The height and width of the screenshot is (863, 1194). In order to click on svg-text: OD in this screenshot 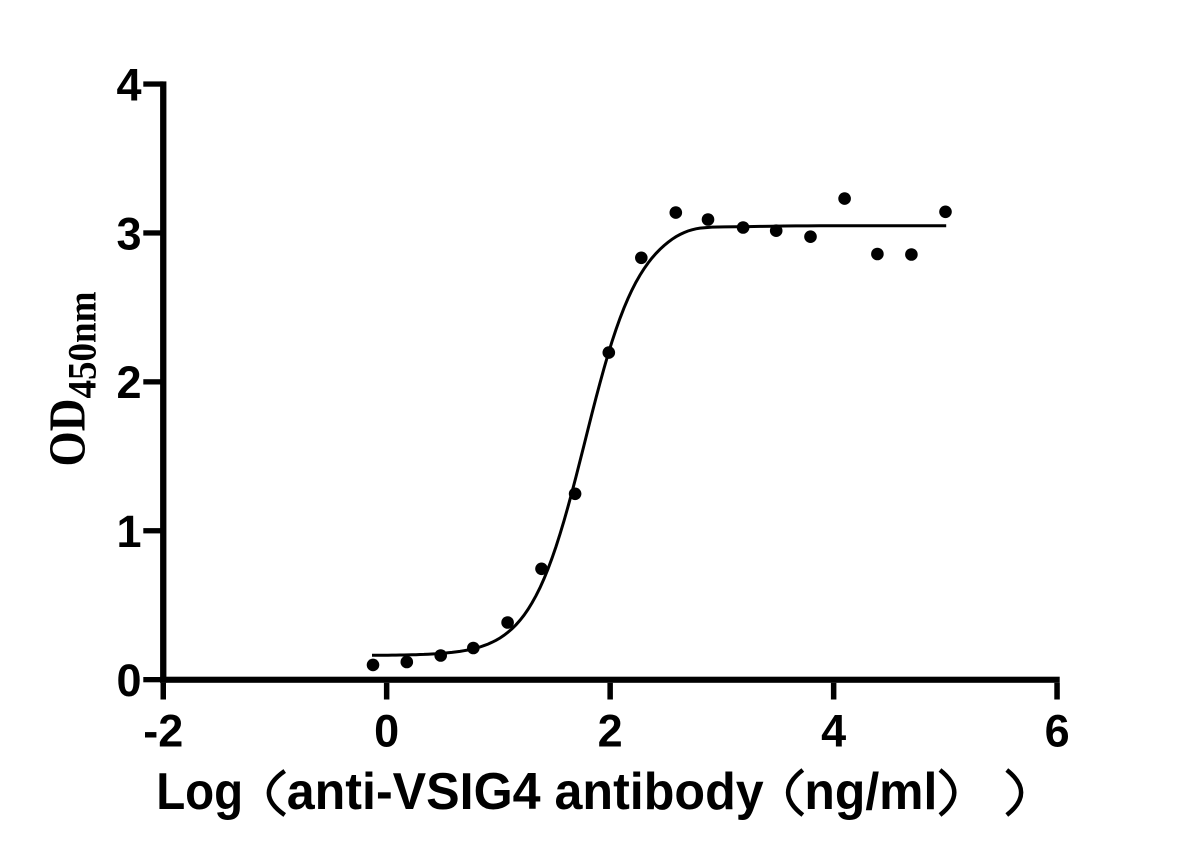, I will do `click(68, 433)`.